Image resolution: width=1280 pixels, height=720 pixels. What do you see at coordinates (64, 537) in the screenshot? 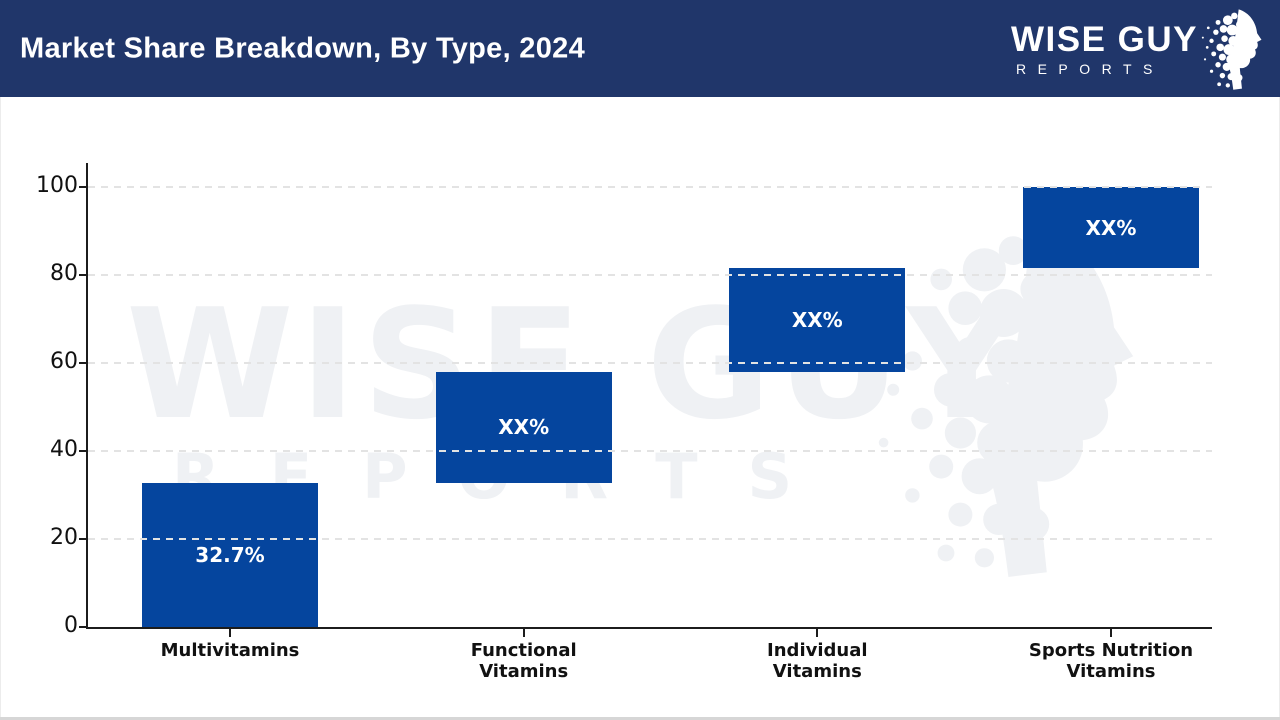
I see `y-axis-tick-label: 20` at bounding box center [64, 537].